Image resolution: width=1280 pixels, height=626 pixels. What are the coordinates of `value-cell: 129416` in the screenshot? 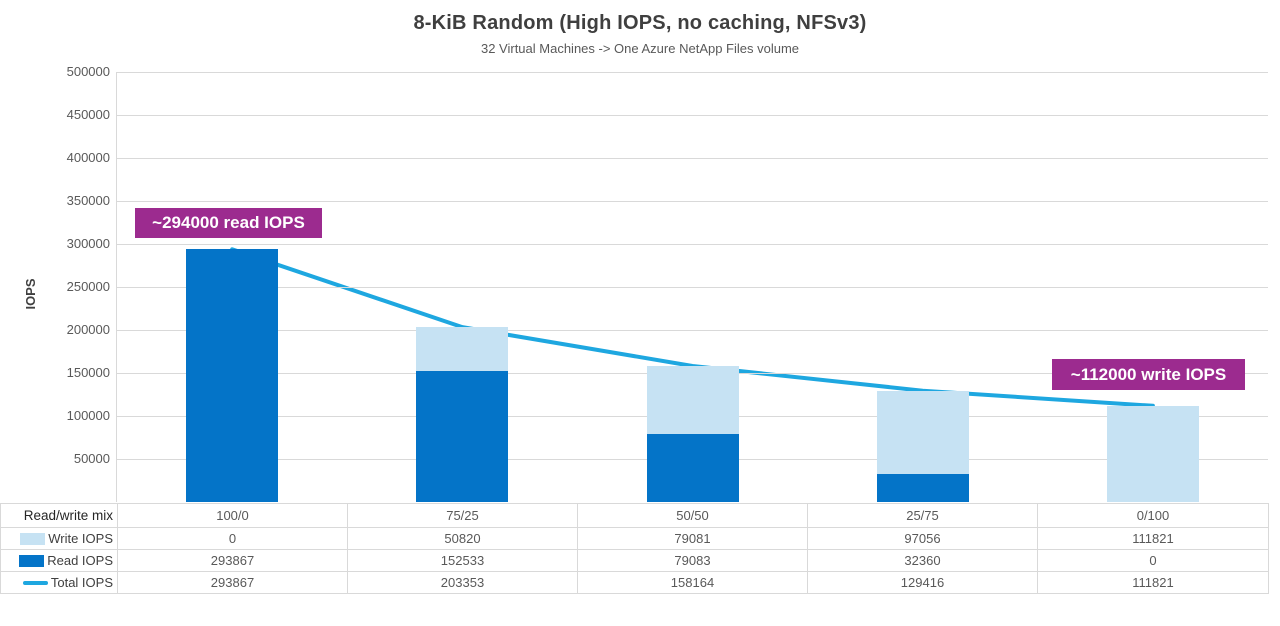 It's located at (922, 582).